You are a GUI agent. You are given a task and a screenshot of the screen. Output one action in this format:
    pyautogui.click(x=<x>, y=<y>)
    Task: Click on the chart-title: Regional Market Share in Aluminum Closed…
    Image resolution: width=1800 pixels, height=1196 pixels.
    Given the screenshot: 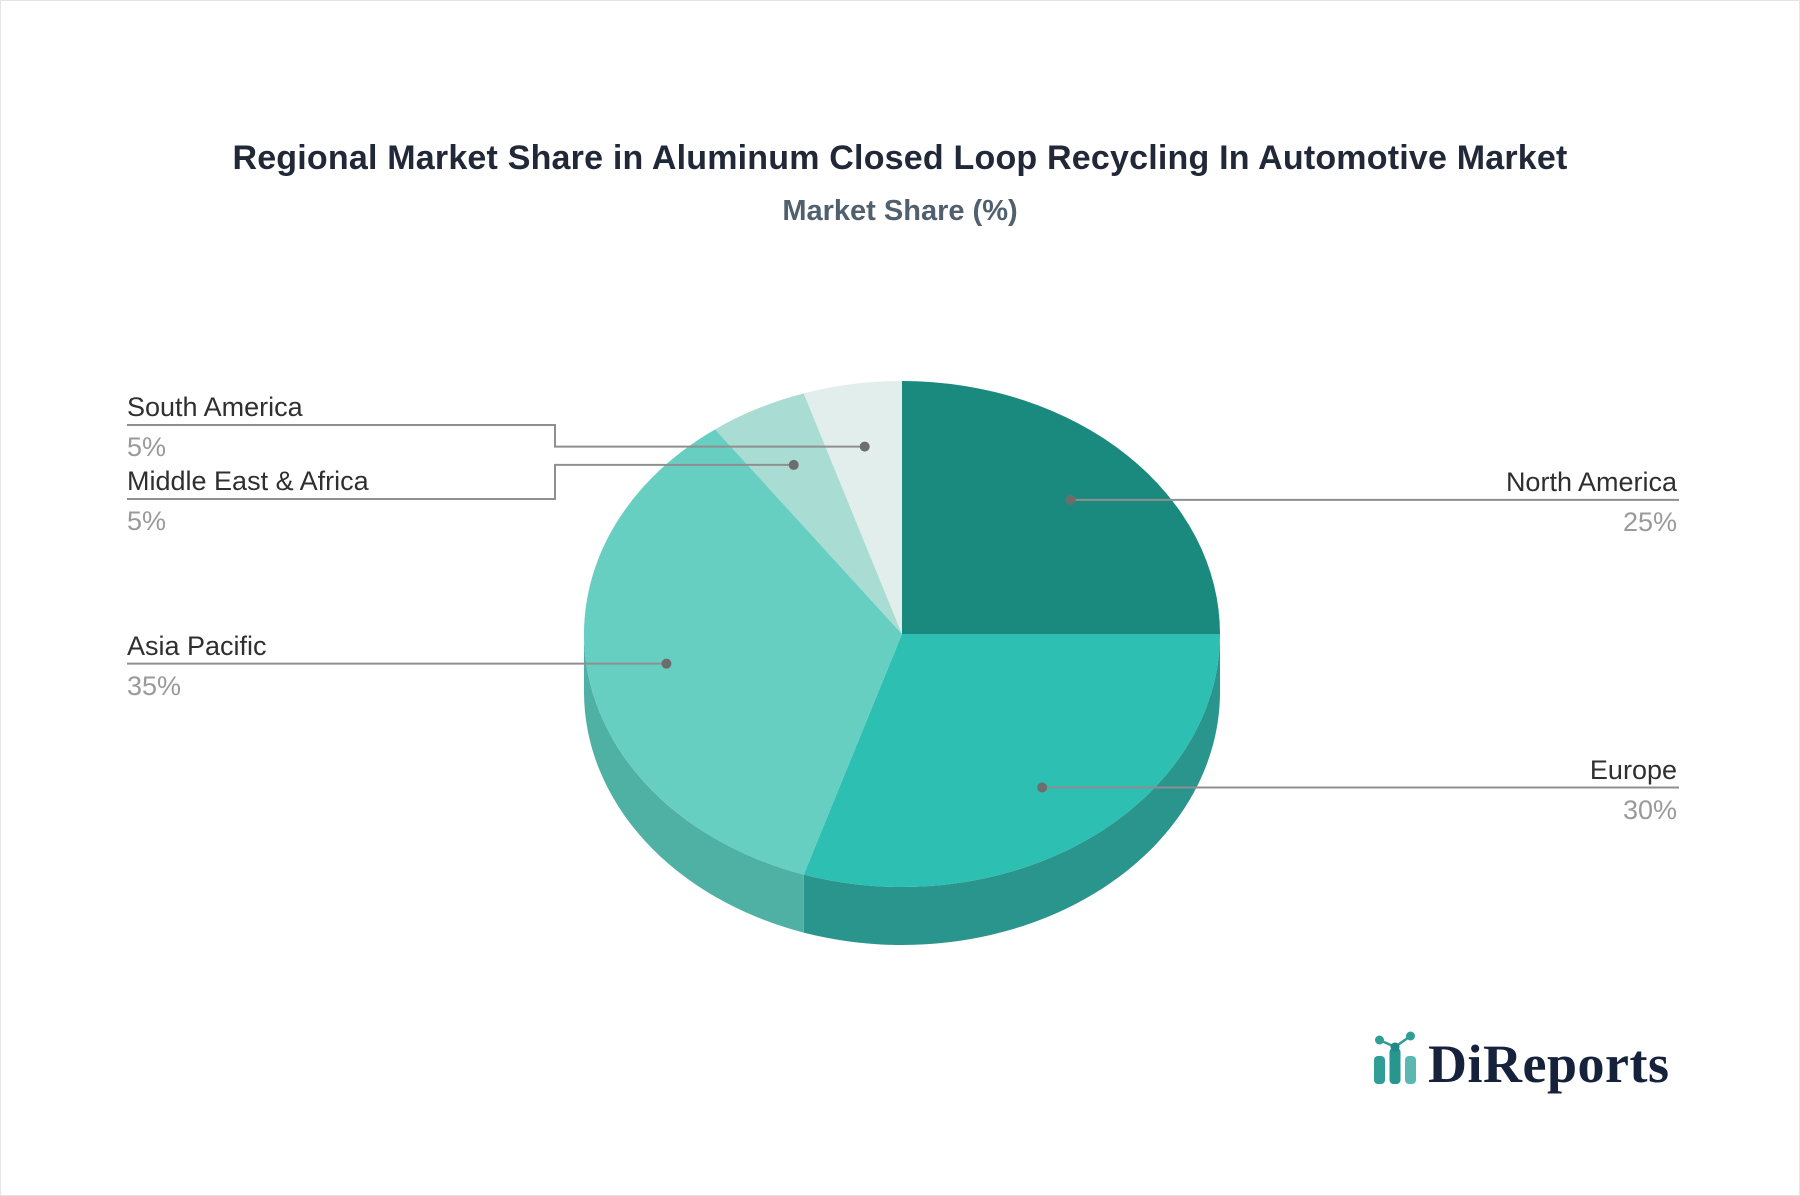 What is the action you would take?
    pyautogui.click(x=900, y=158)
    